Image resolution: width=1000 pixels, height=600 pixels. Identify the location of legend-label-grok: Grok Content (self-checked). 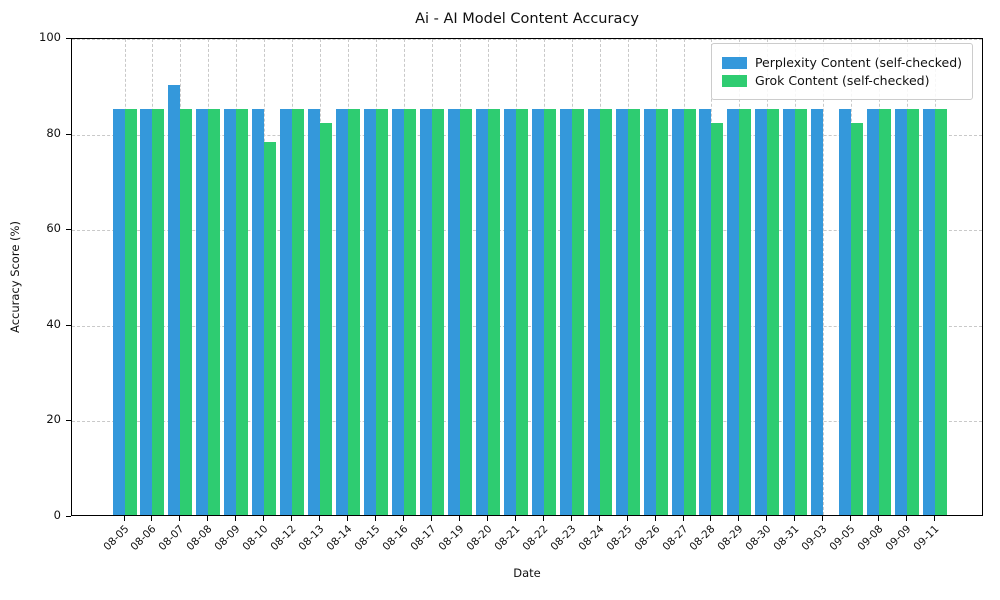
(842, 80).